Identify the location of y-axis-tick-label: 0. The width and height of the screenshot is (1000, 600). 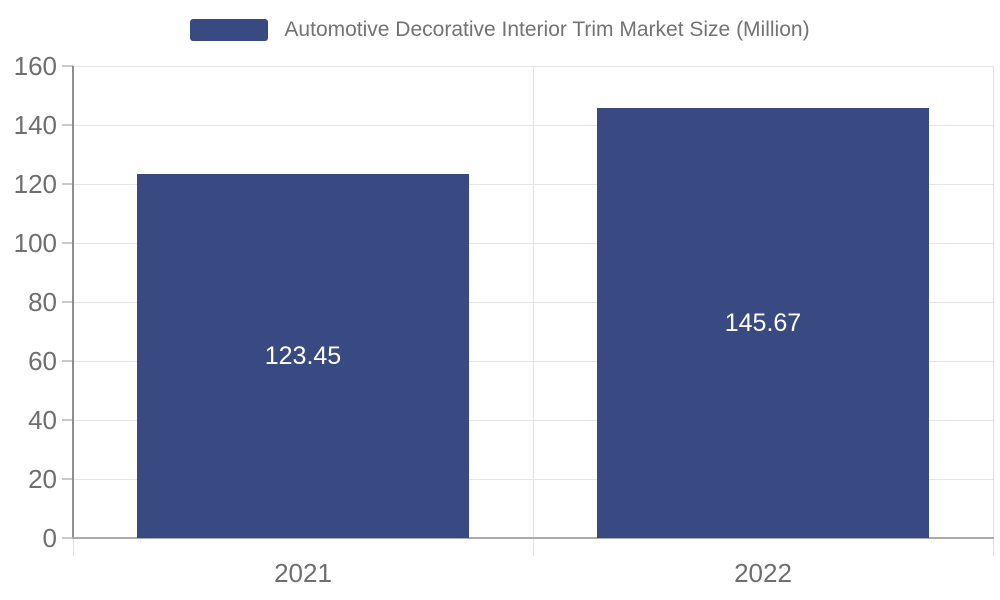
(49, 538).